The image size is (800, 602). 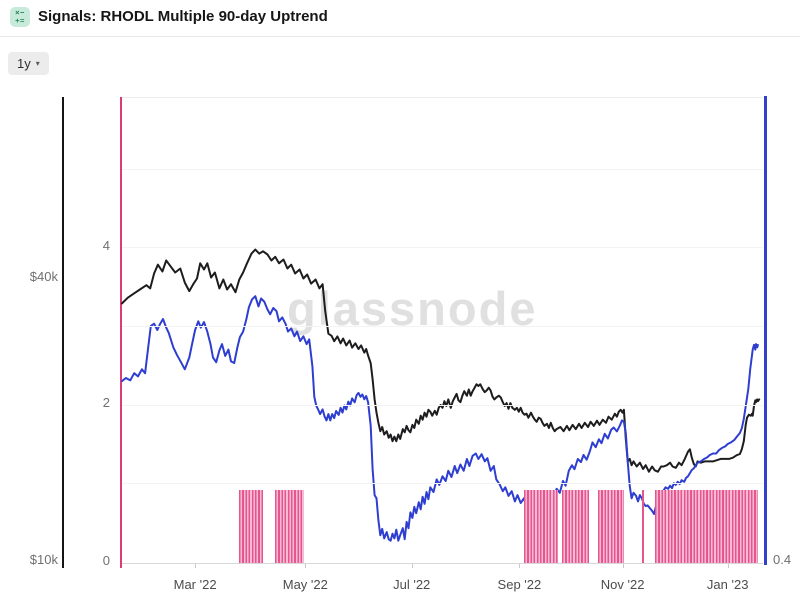 I want to click on rhodl-axis-label-4: 4, so click(x=106, y=245).